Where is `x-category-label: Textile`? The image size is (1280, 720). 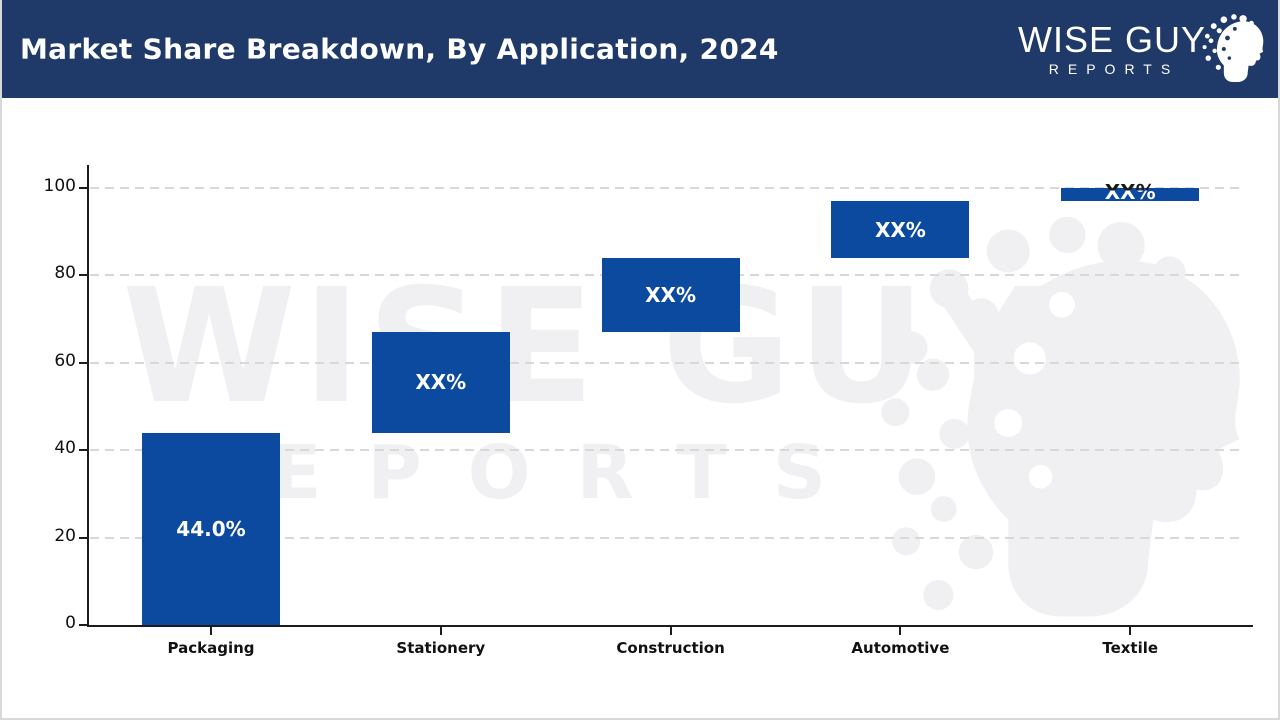
x-category-label: Textile is located at coordinates (1130, 648).